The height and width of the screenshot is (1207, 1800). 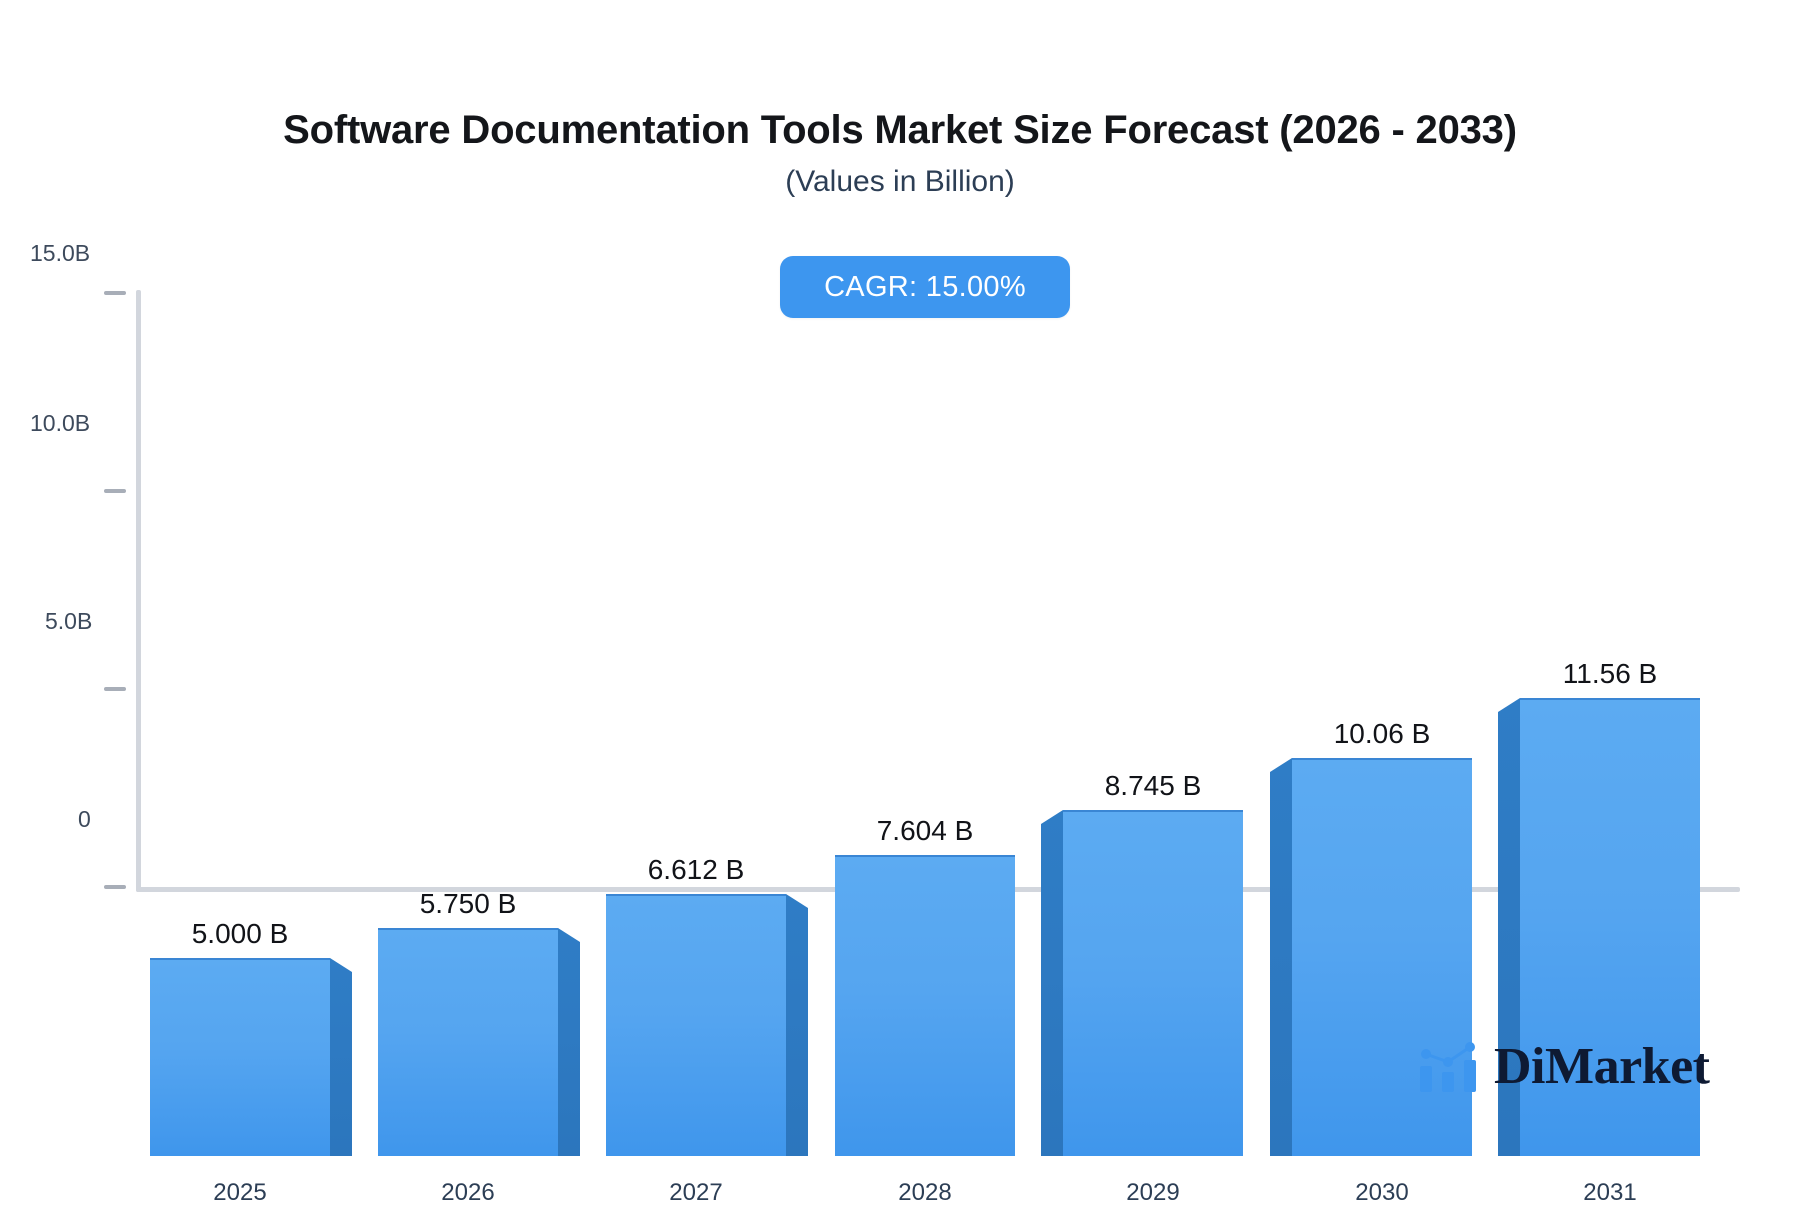 I want to click on chart-subtitle: (Values in Billion), so click(x=900, y=181).